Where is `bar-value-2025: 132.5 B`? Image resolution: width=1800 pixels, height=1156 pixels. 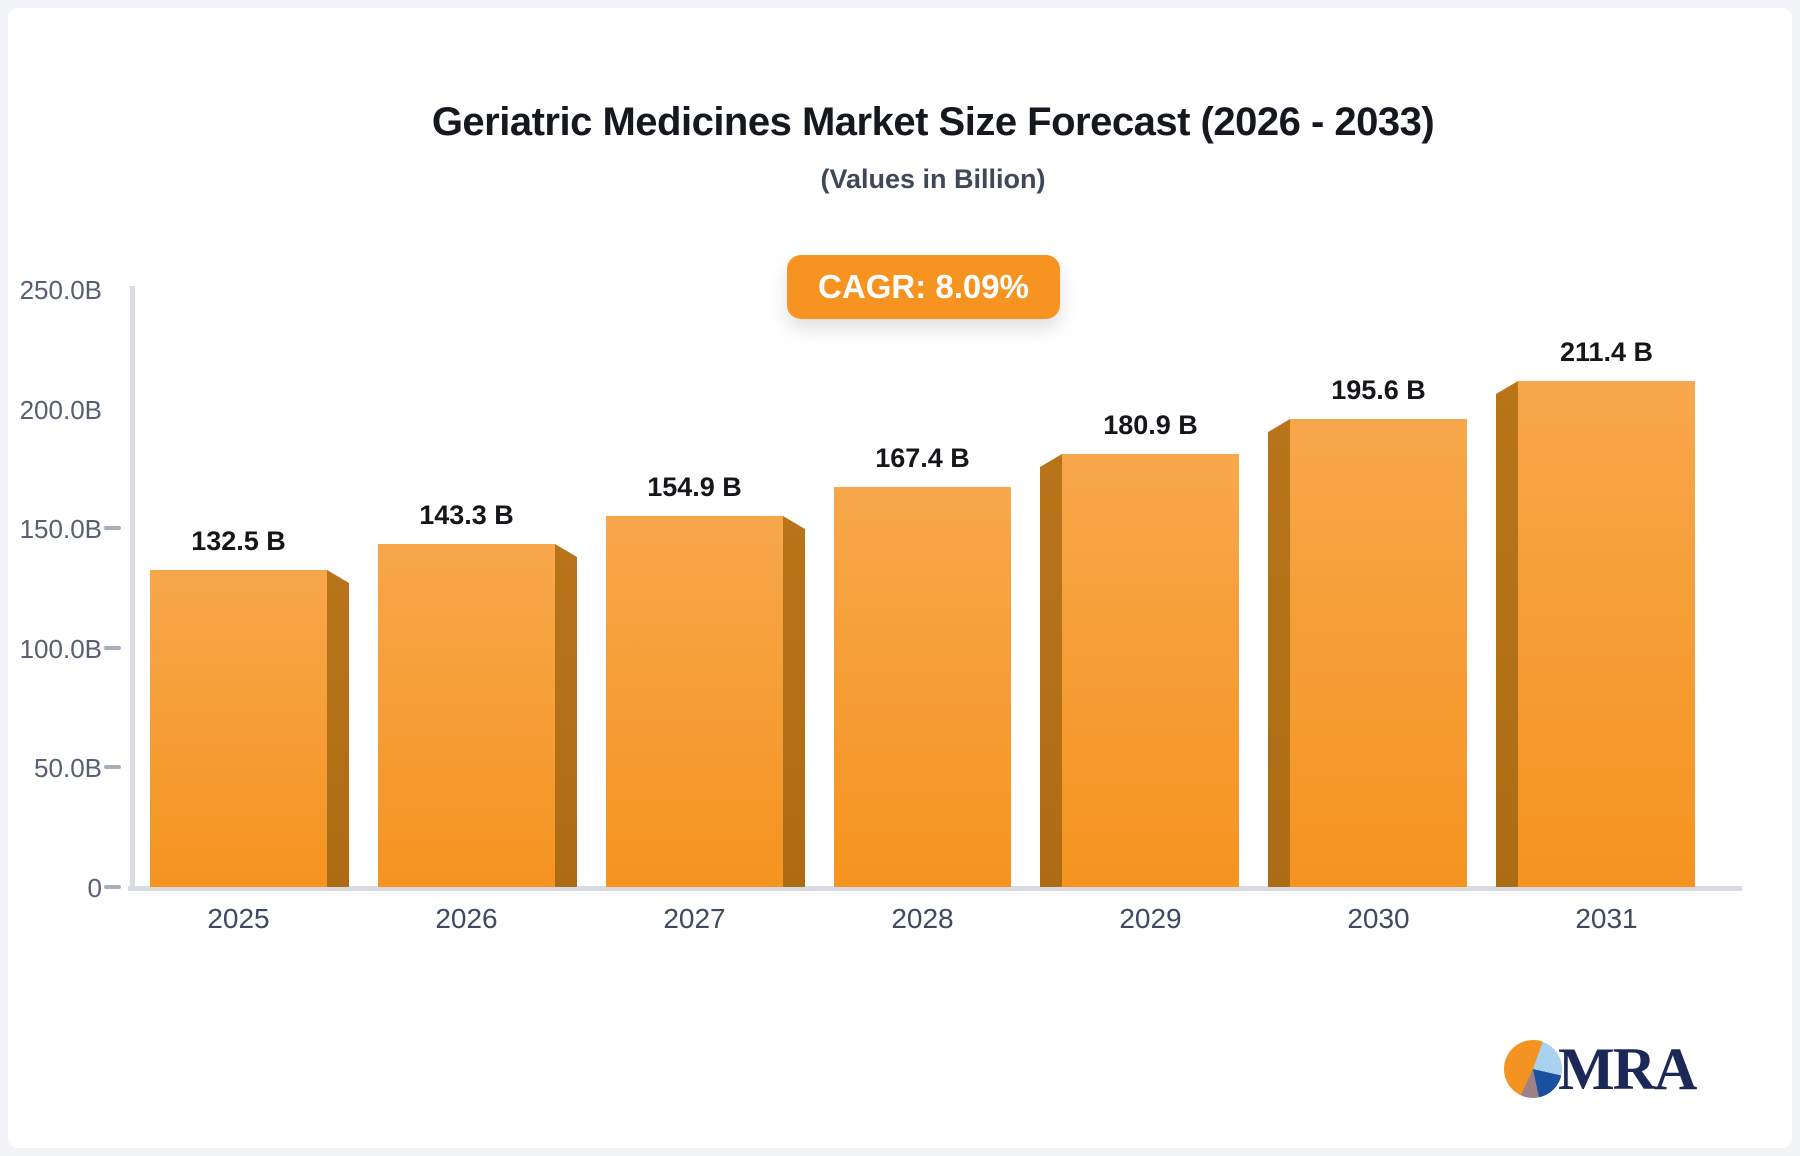 bar-value-2025: 132.5 B is located at coordinates (238, 541).